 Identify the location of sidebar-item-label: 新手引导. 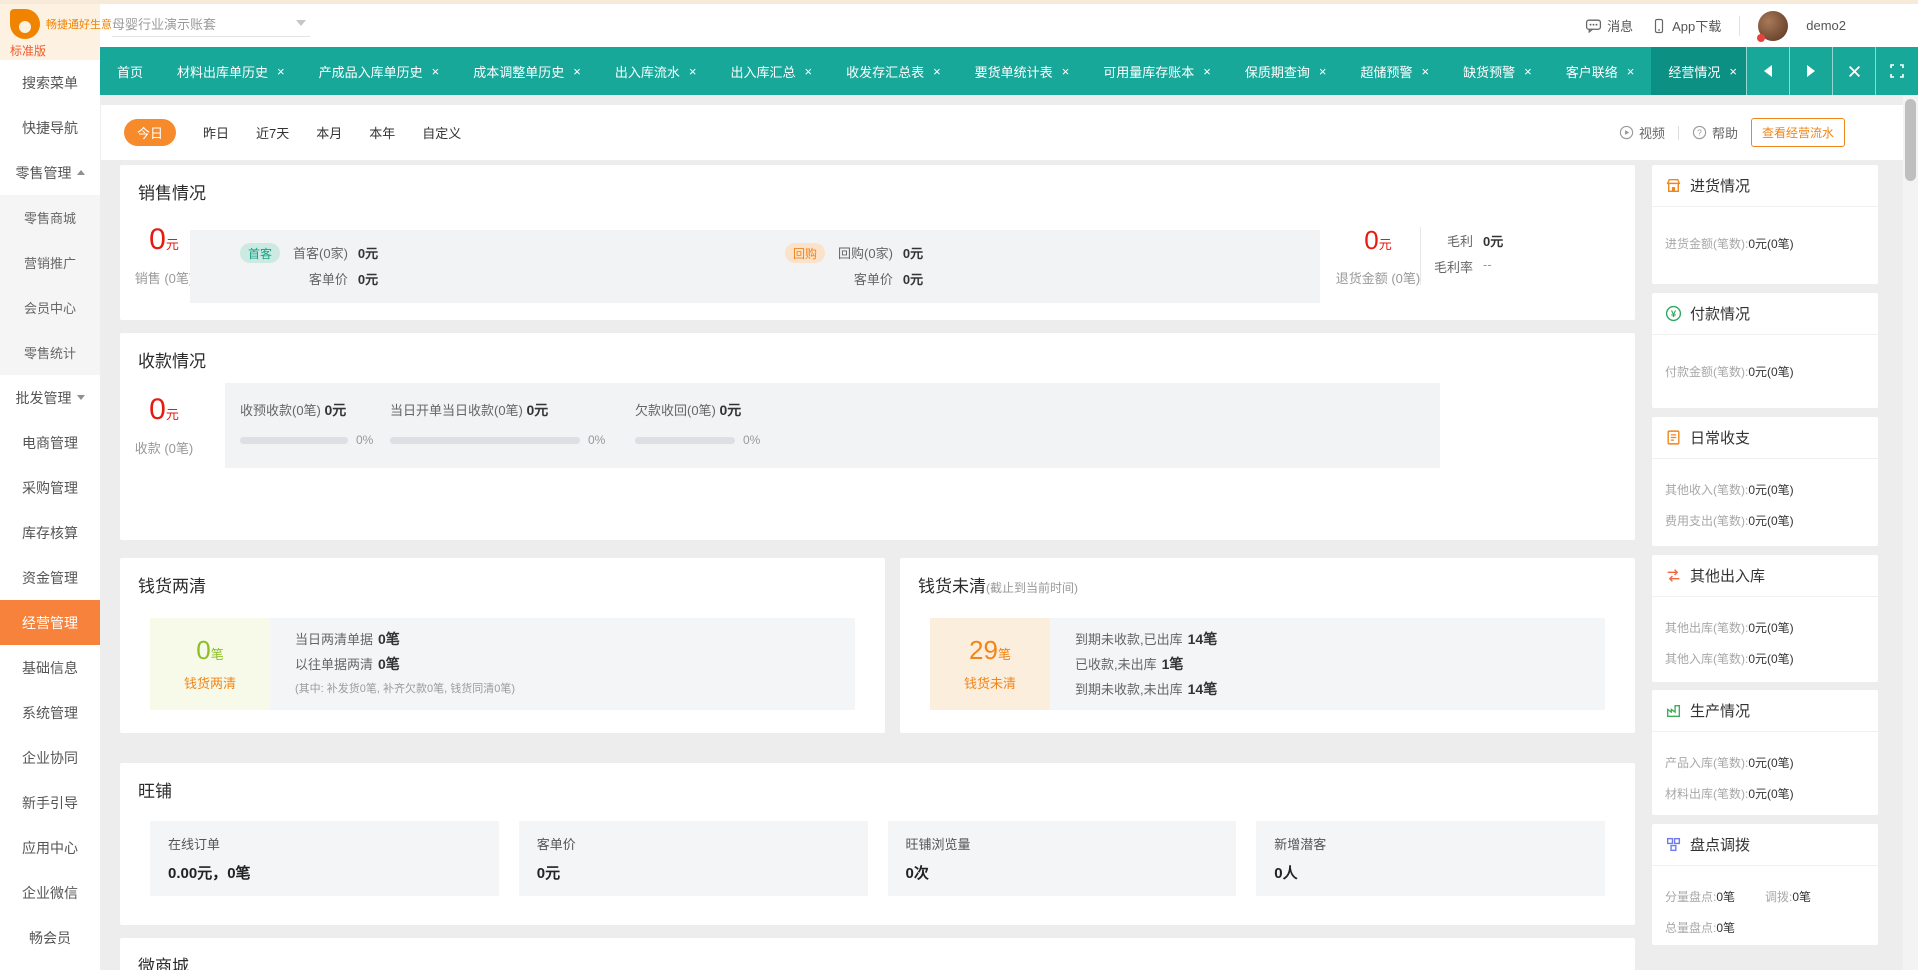
(50, 802).